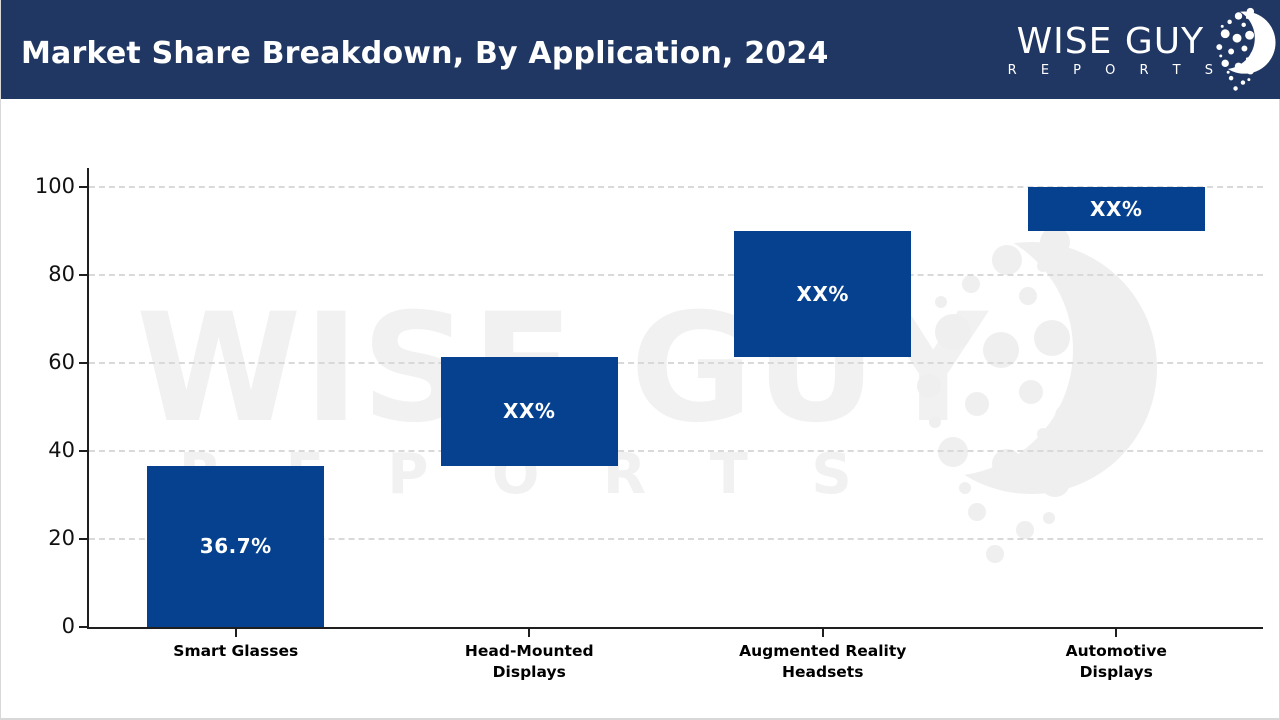 Image resolution: width=1280 pixels, height=720 pixels. I want to click on logo-wiseguy-label: WISE GUY, so click(1110, 41).